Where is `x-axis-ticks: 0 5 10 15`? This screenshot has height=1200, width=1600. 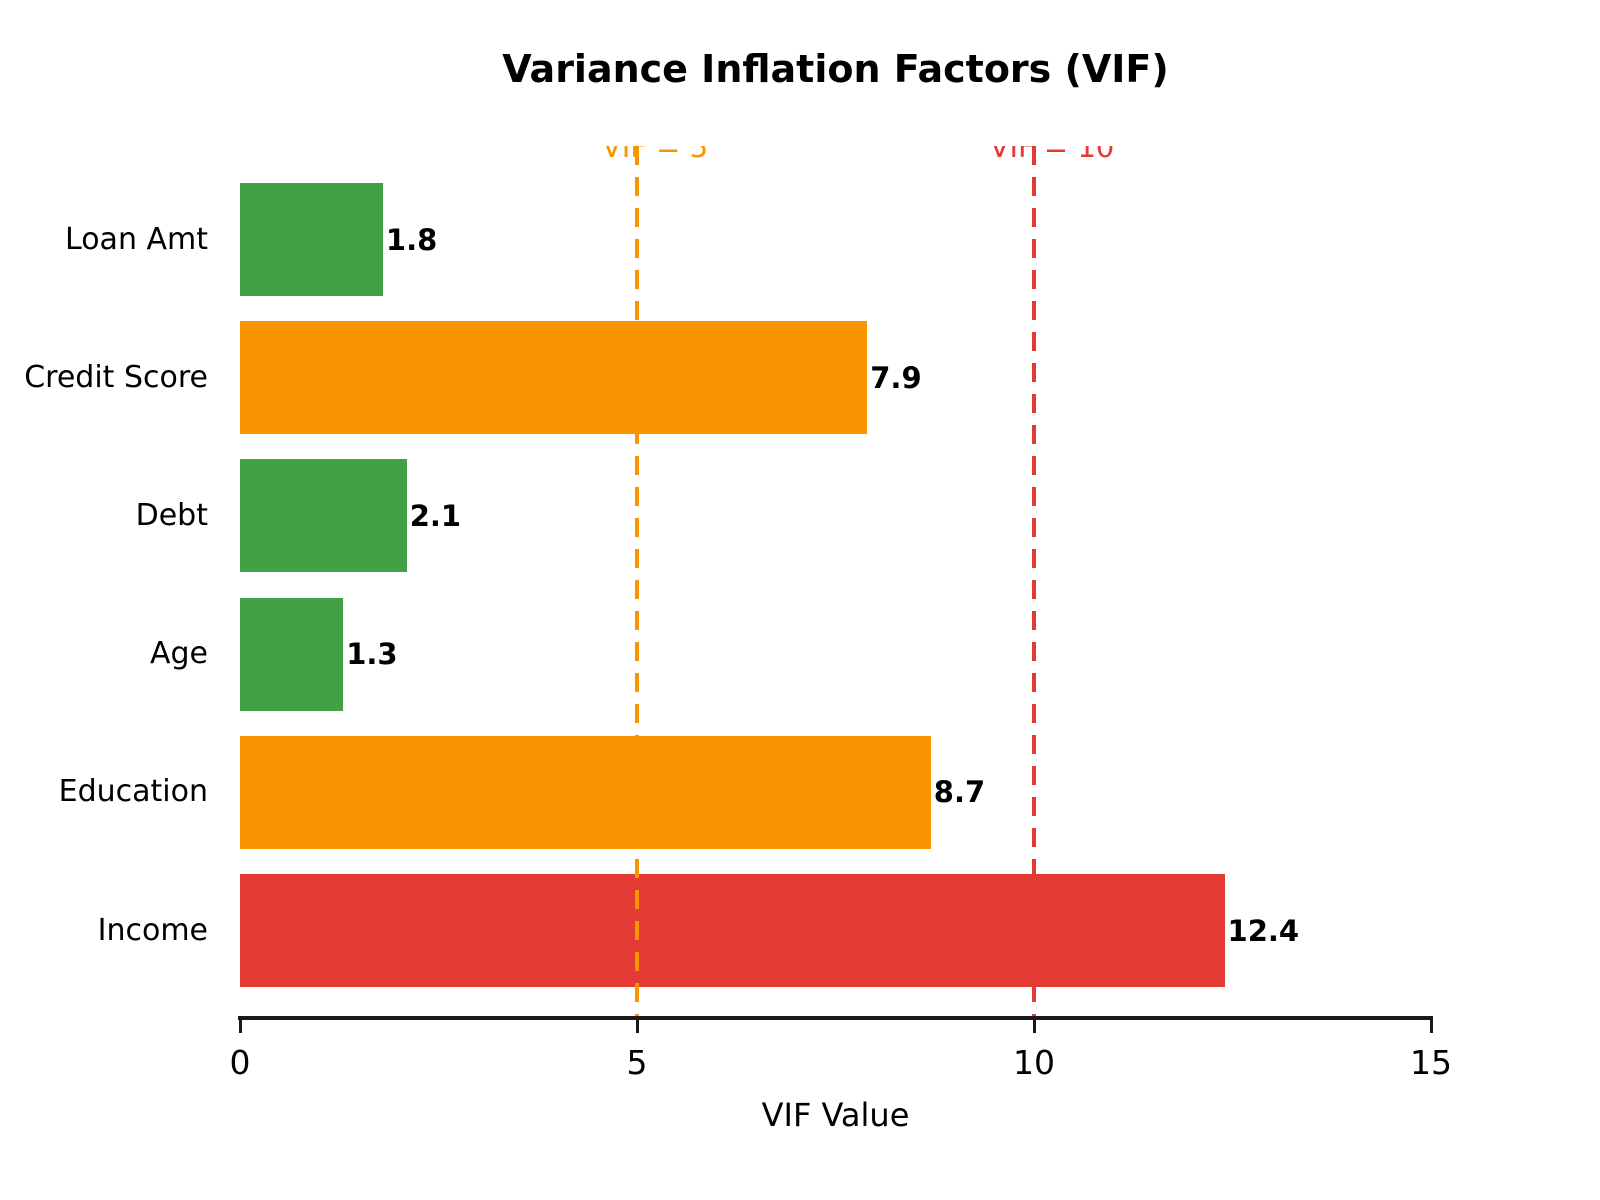 x-axis-ticks: 0 5 10 15 is located at coordinates (841, 1058).